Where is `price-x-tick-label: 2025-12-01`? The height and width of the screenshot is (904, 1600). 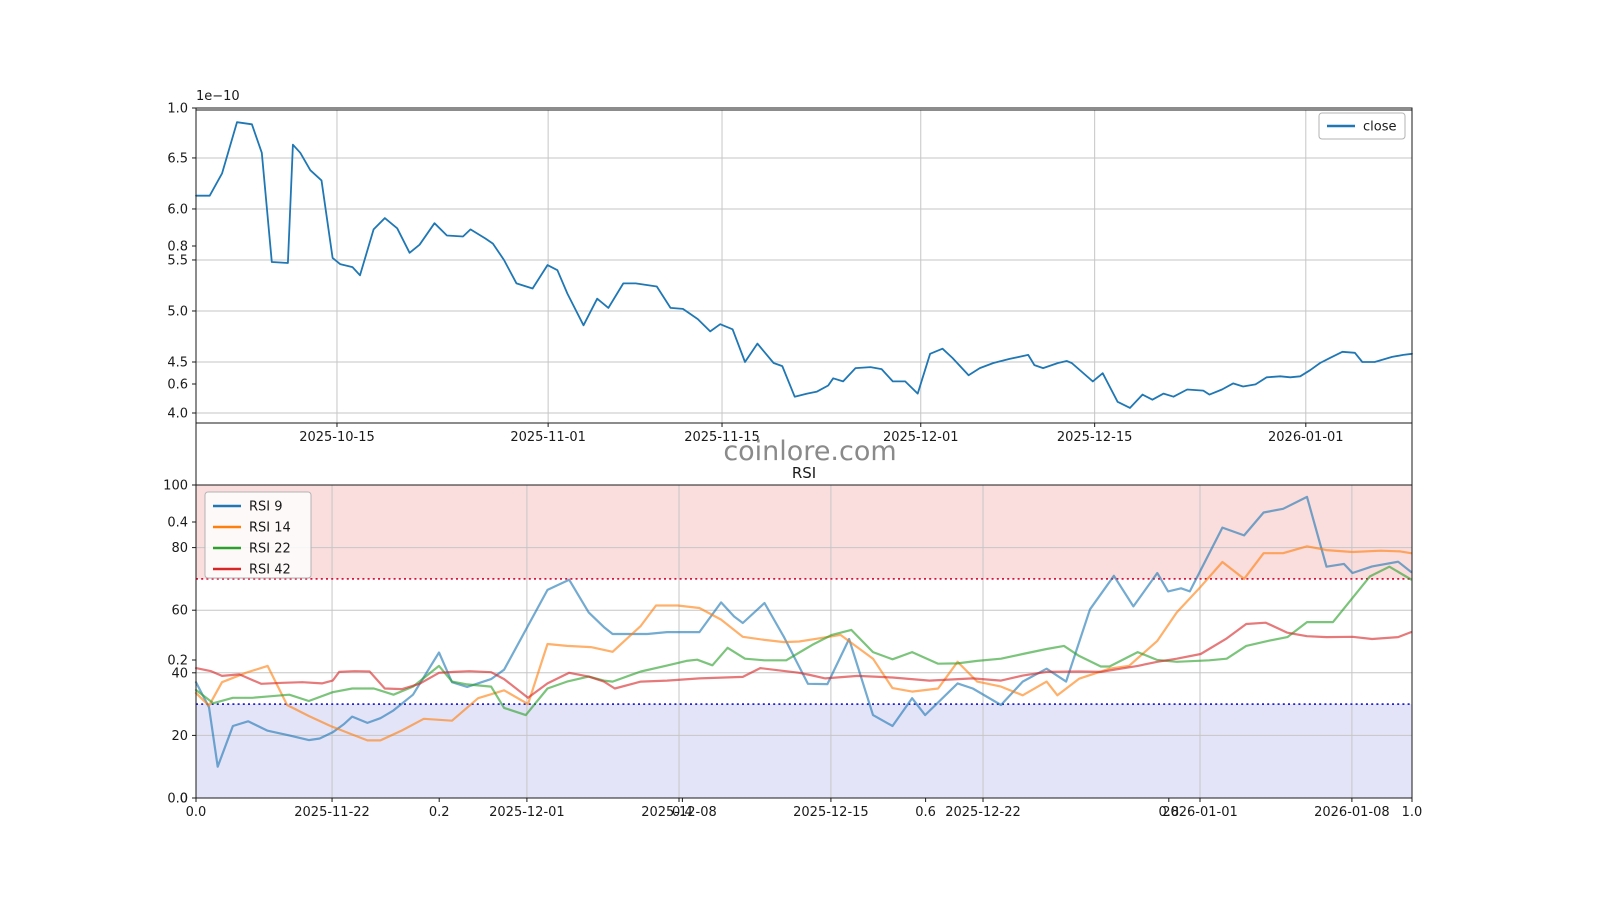
price-x-tick-label: 2025-12-01 is located at coordinates (921, 437).